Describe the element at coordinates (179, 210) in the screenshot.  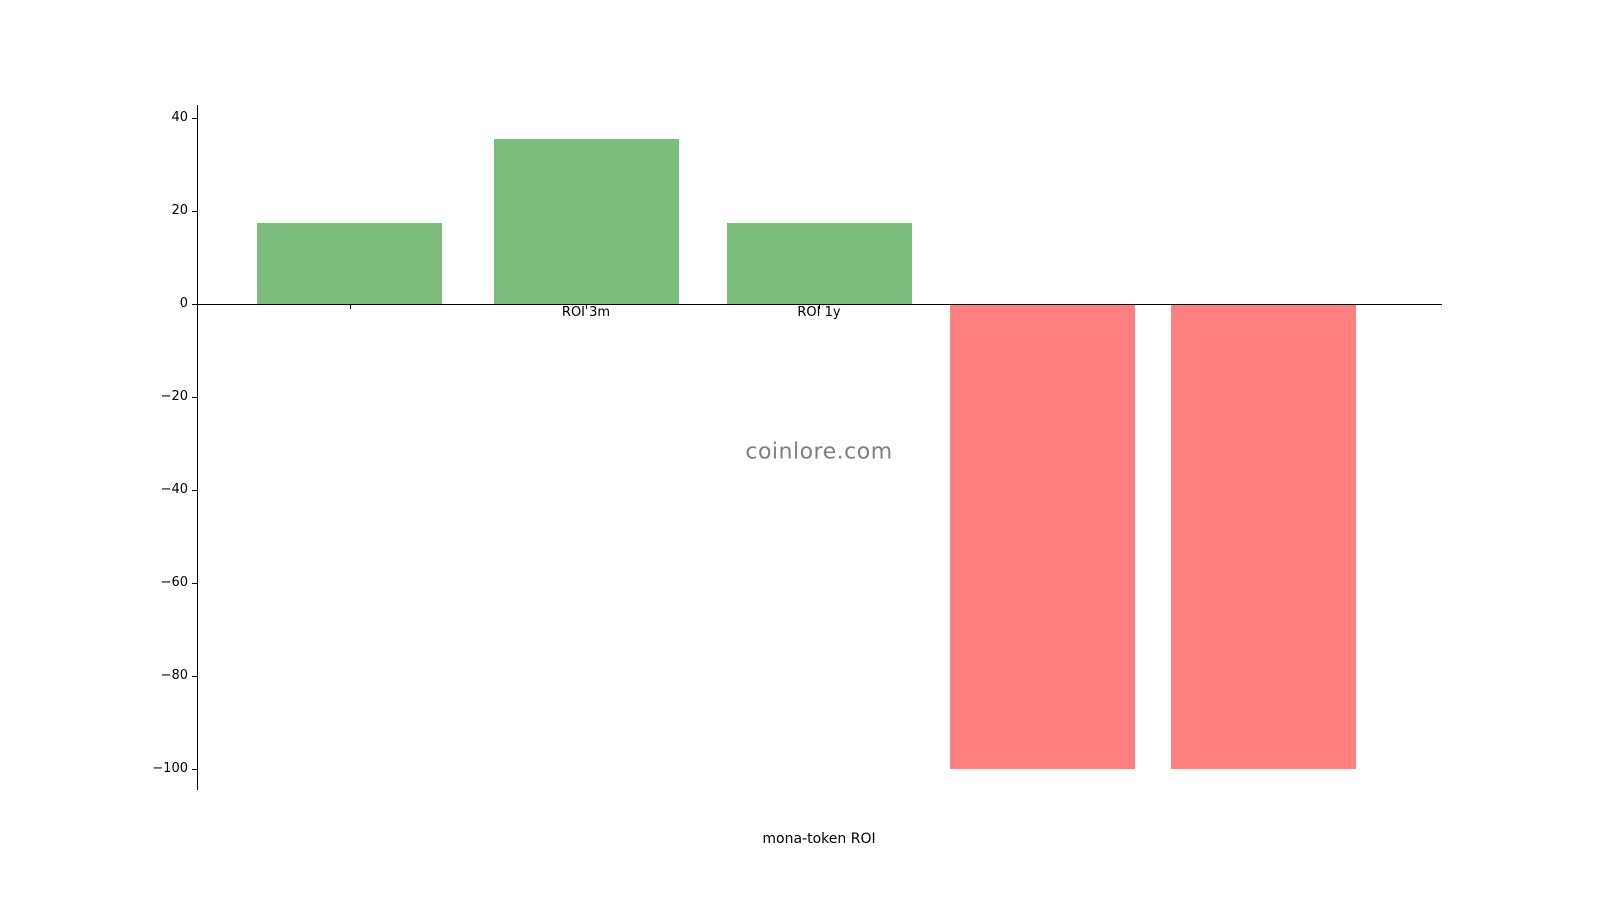
I see `y-tick-label: 20` at that location.